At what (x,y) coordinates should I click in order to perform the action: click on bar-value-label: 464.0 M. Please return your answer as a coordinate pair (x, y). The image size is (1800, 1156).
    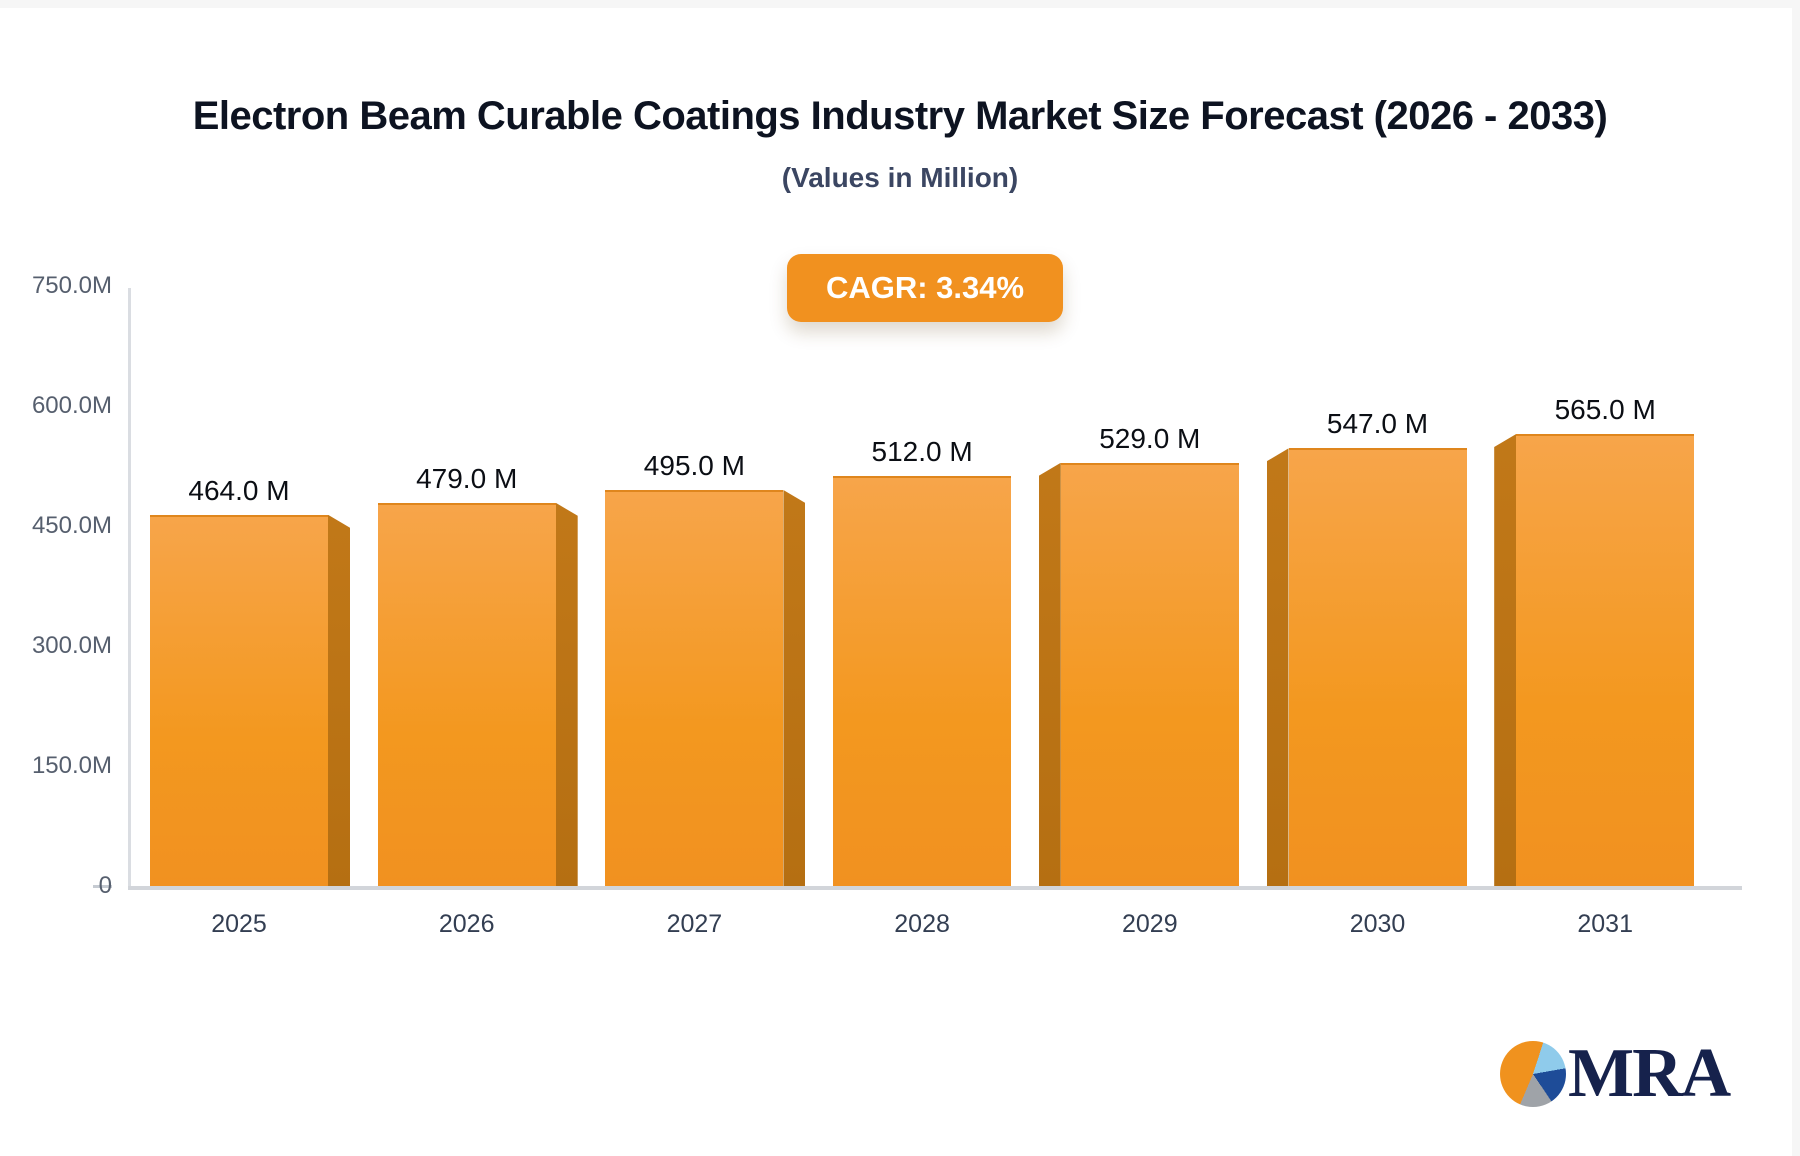
    Looking at the image, I should click on (239, 490).